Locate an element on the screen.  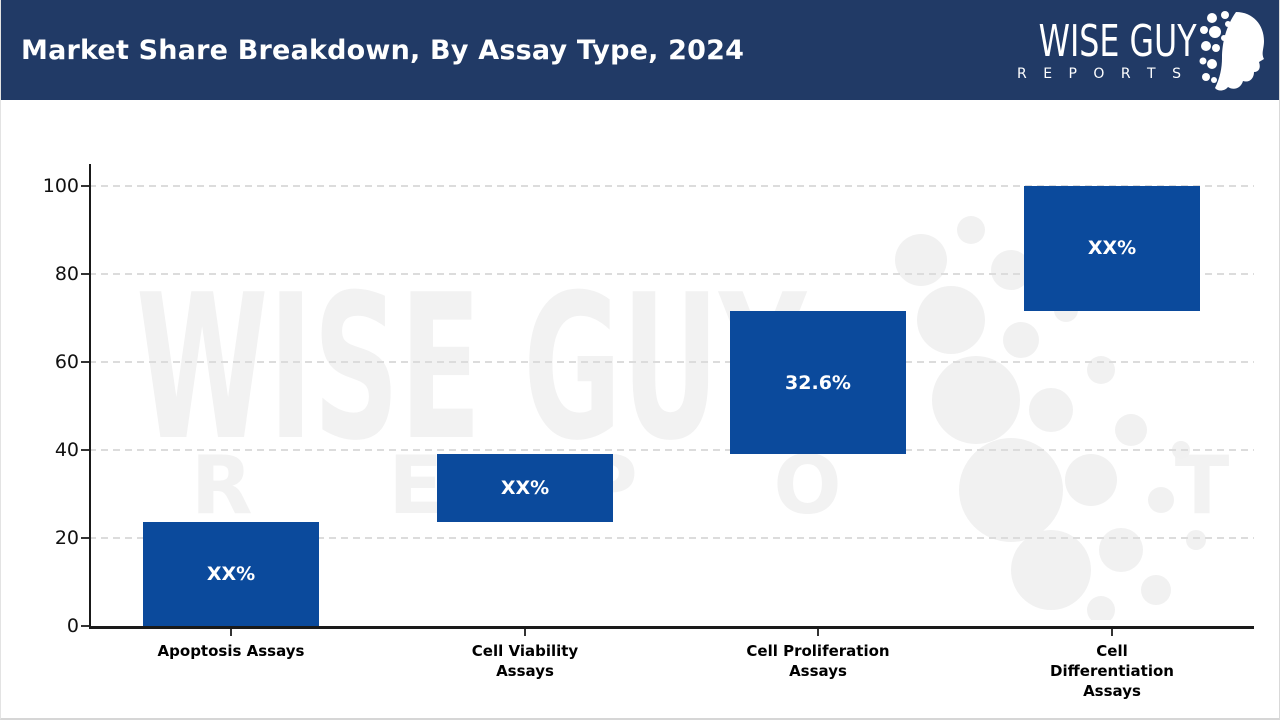
x-axis-category-label: Apoptosis Assays is located at coordinates (231, 651).